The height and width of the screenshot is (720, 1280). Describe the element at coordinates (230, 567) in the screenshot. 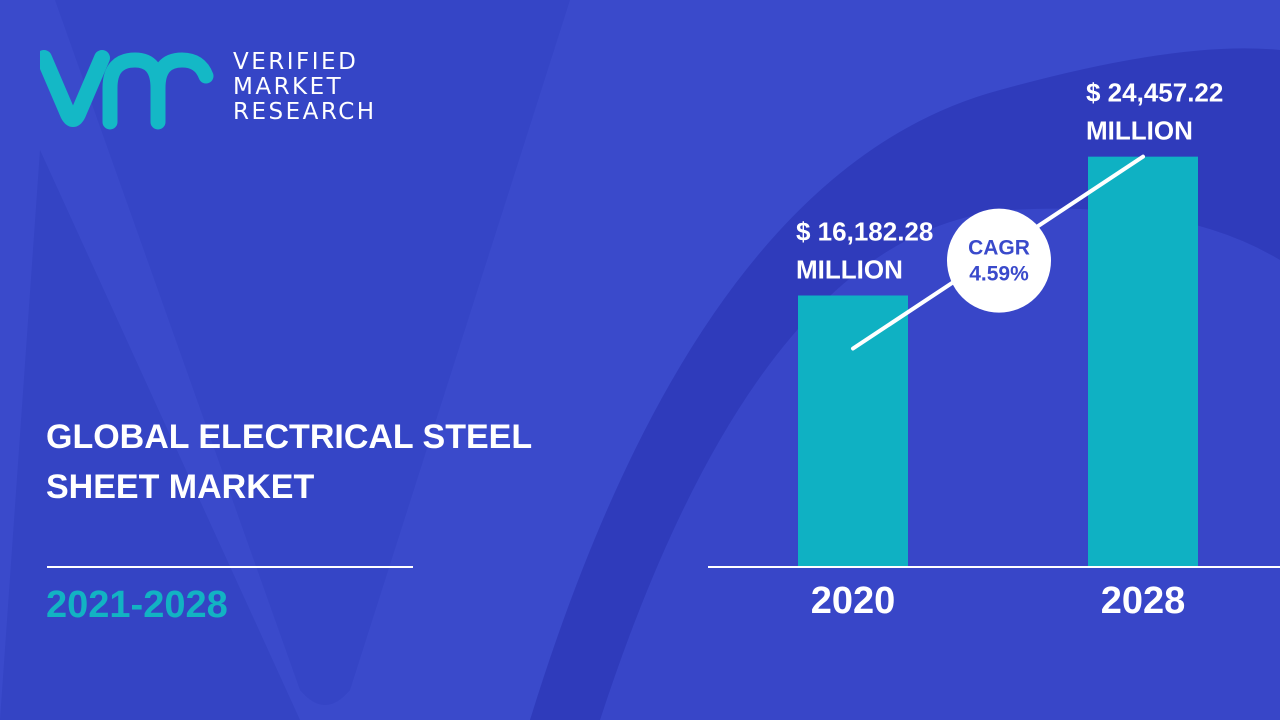

I see `title-divider` at that location.